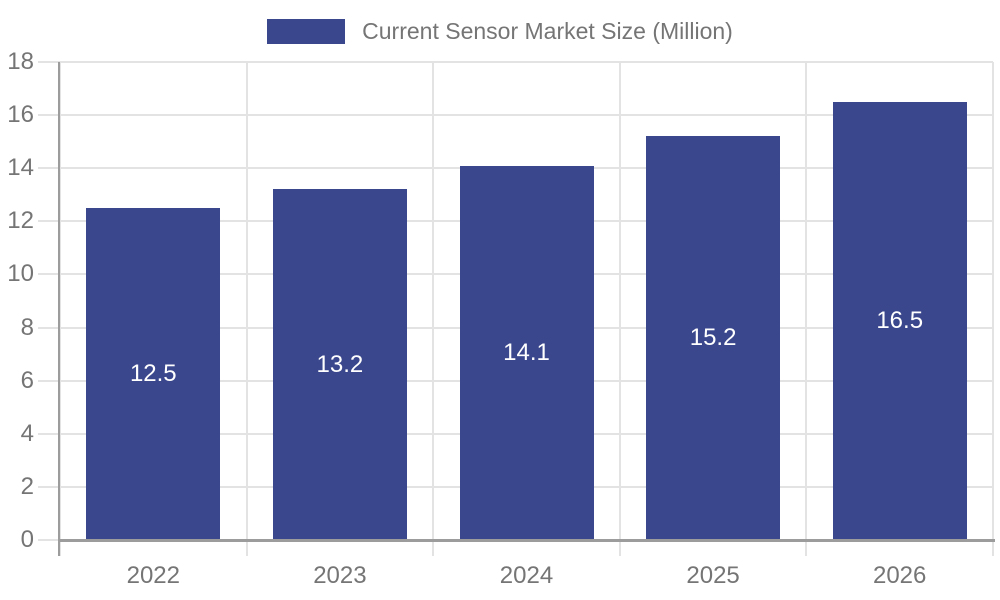  Describe the element at coordinates (27, 433) in the screenshot. I see `y-tick-label: 4` at that location.